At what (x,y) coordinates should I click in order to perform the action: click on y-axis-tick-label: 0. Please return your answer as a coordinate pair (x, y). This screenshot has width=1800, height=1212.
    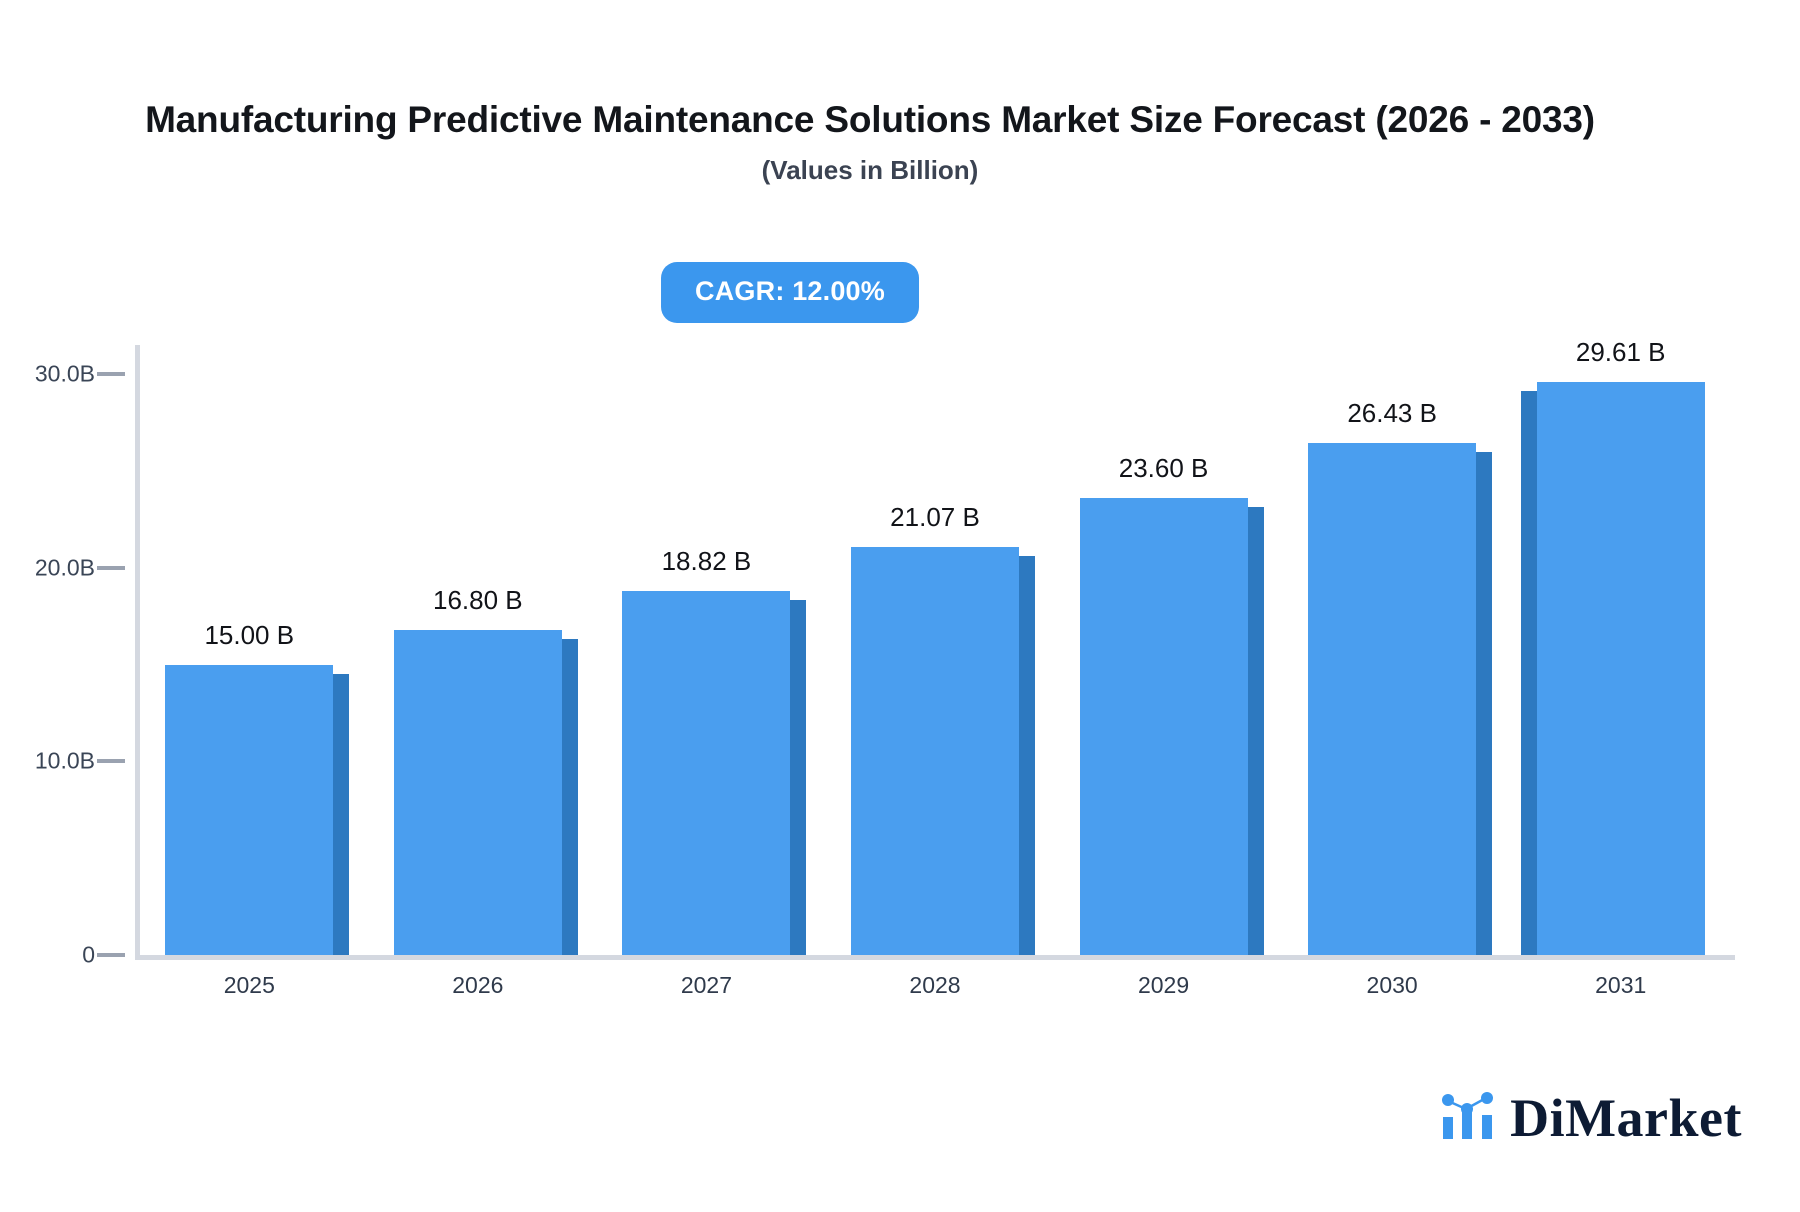
    Looking at the image, I should click on (88, 954).